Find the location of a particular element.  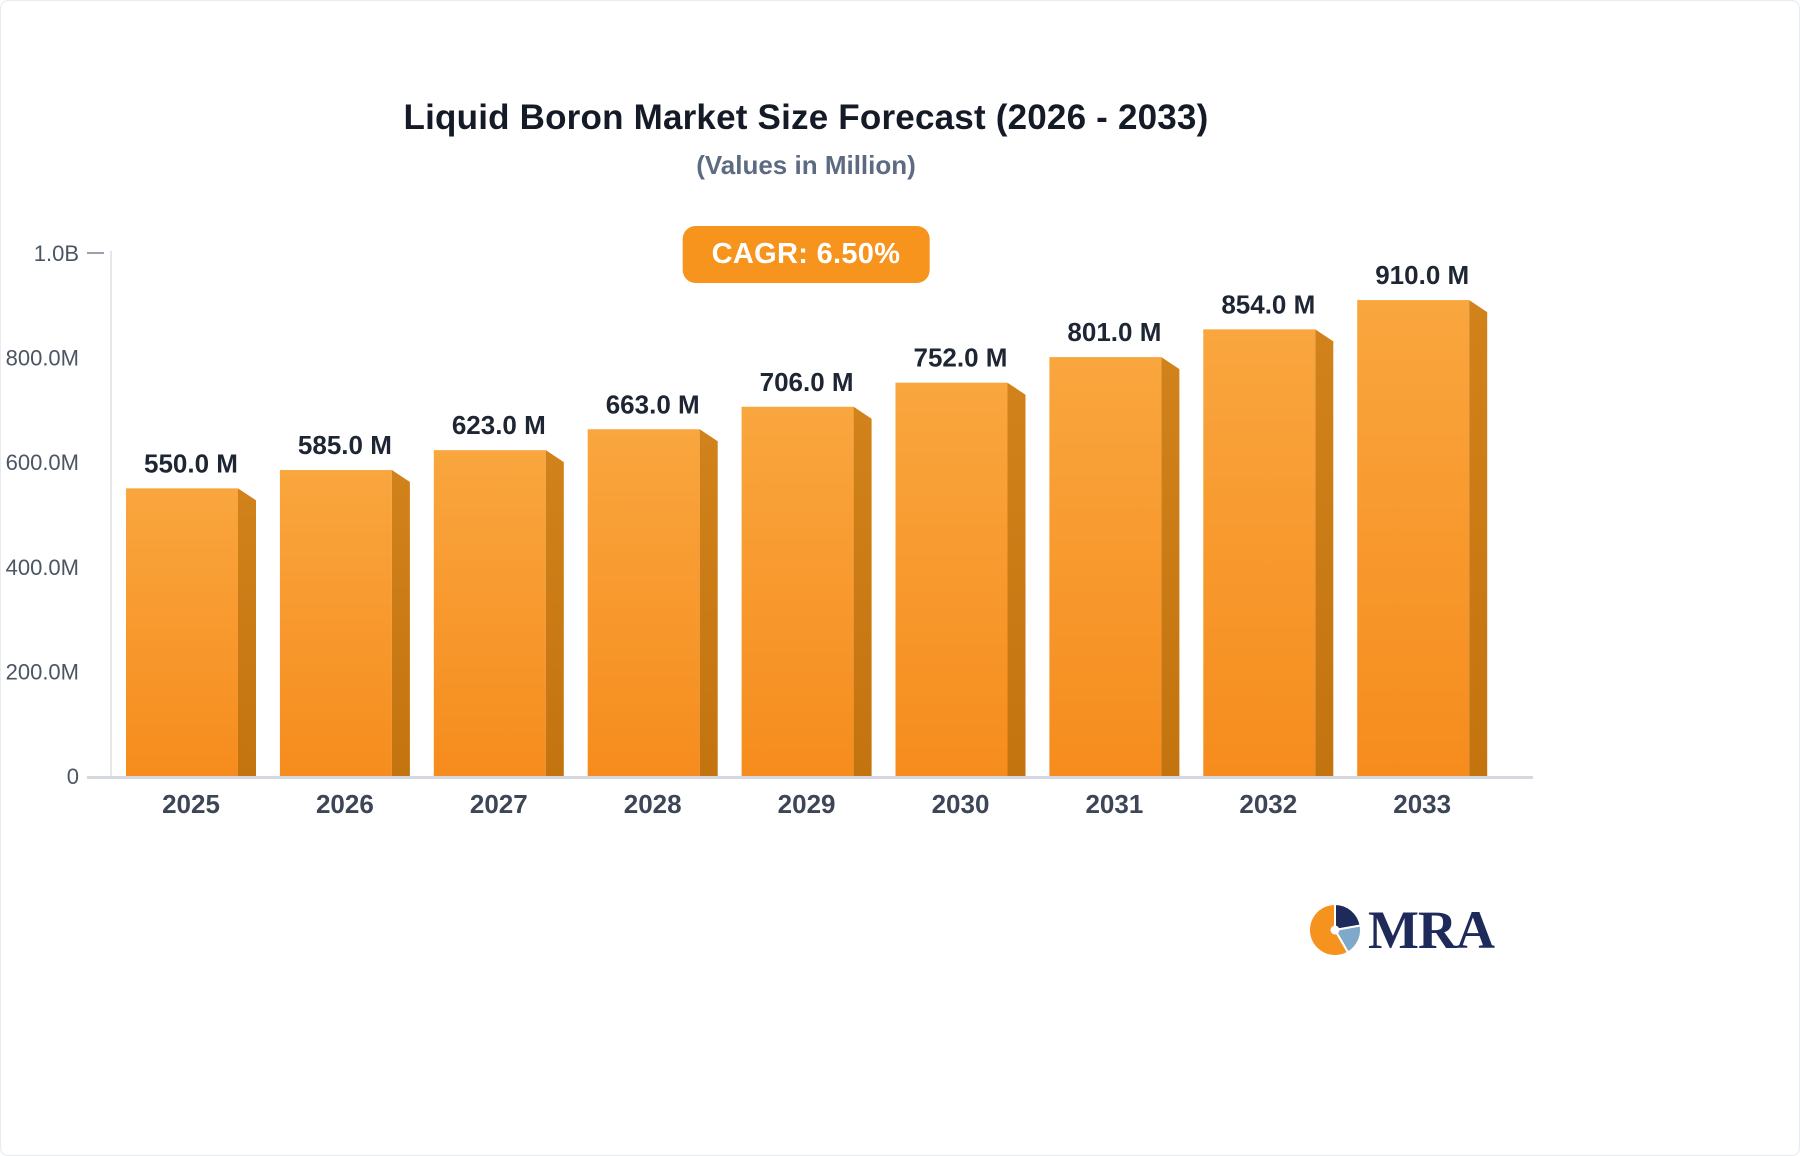

bar-value-label: 585.0 M is located at coordinates (345, 445).